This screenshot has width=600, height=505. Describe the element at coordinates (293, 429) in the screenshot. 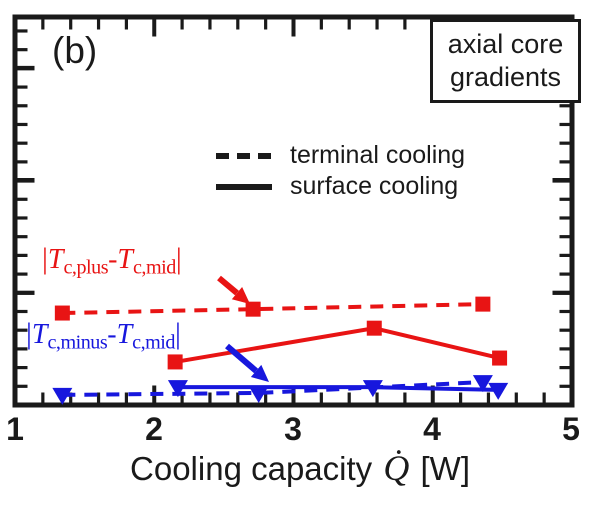

I see `x-tick-label-3: 3` at that location.